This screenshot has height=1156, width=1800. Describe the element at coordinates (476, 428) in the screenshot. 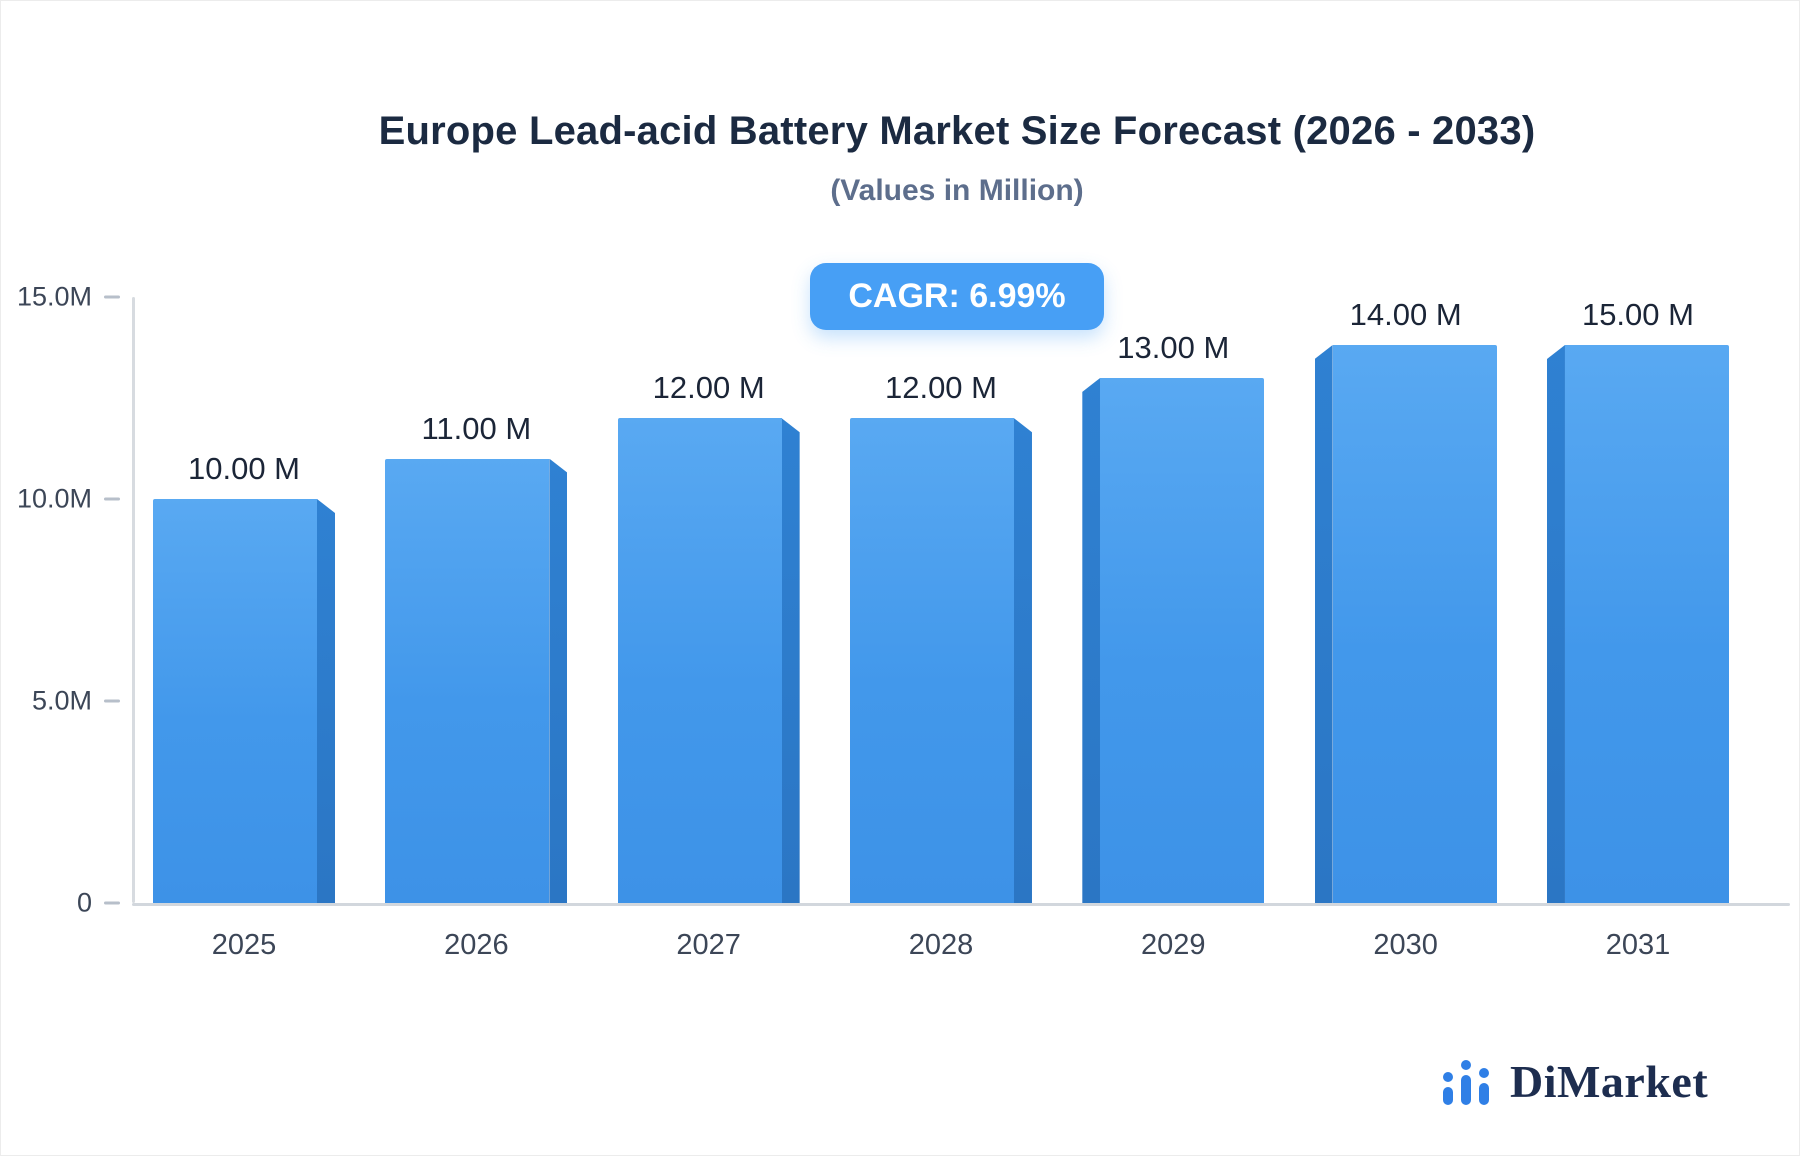

I see `bar-value-label: 11.00 M` at that location.